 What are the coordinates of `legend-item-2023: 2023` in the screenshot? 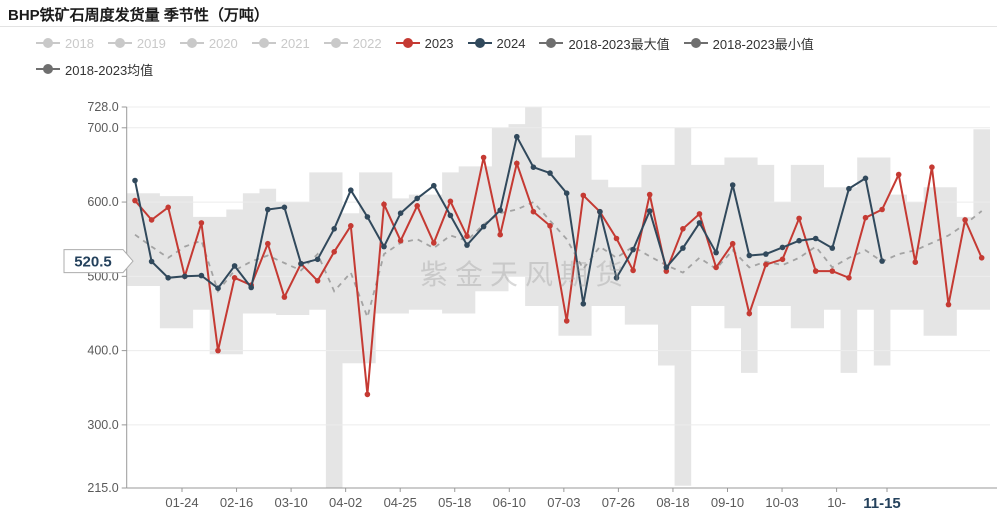 It's located at (424, 43).